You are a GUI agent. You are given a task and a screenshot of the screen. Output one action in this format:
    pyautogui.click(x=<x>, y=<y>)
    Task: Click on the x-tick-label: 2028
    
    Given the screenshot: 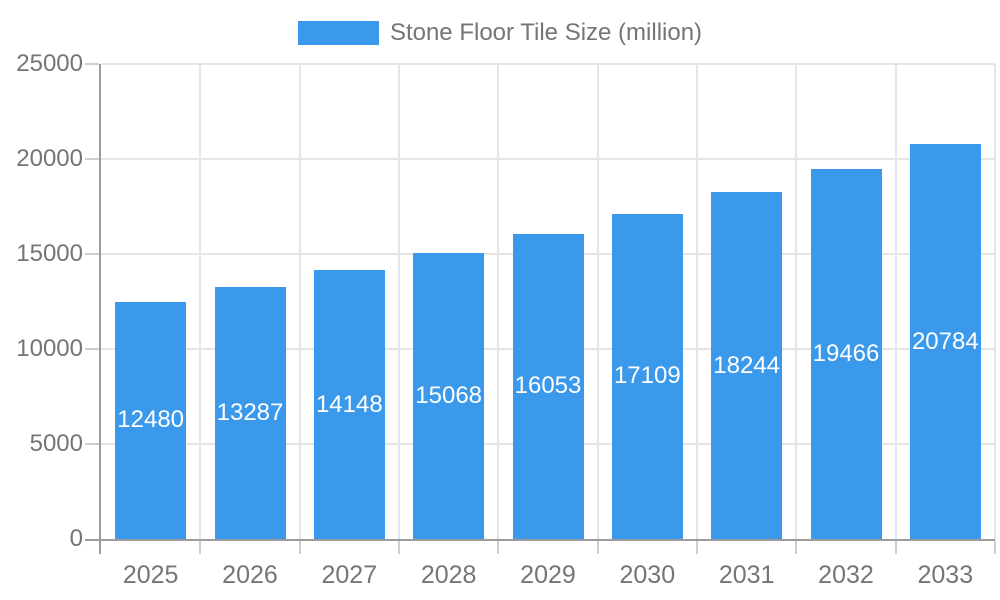 What is the action you would take?
    pyautogui.click(x=448, y=575)
    